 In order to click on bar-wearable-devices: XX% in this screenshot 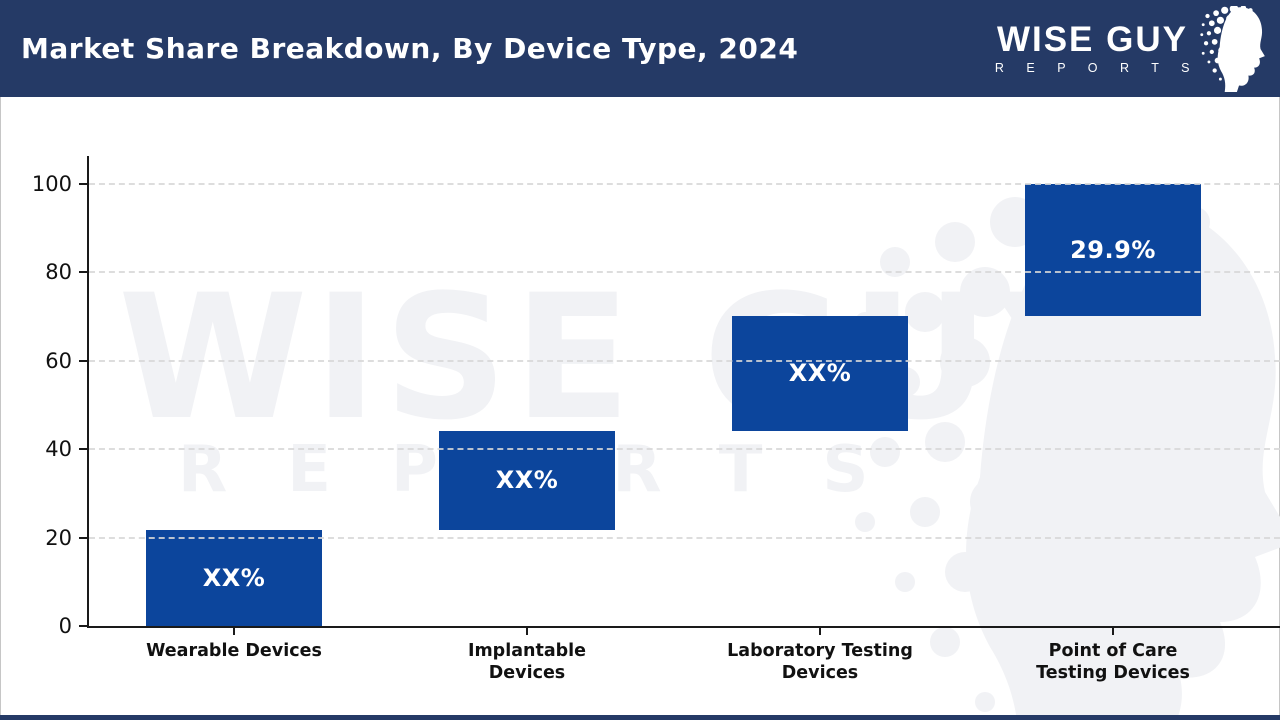, I will do `click(234, 577)`.